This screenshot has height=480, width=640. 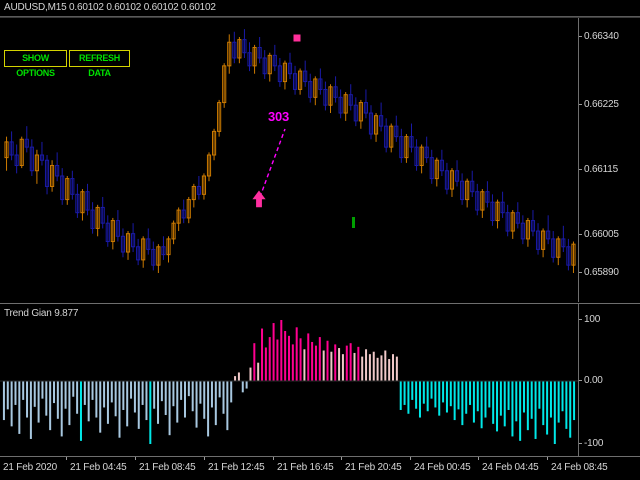 I want to click on price-scale-separator, so click(x=578, y=160).